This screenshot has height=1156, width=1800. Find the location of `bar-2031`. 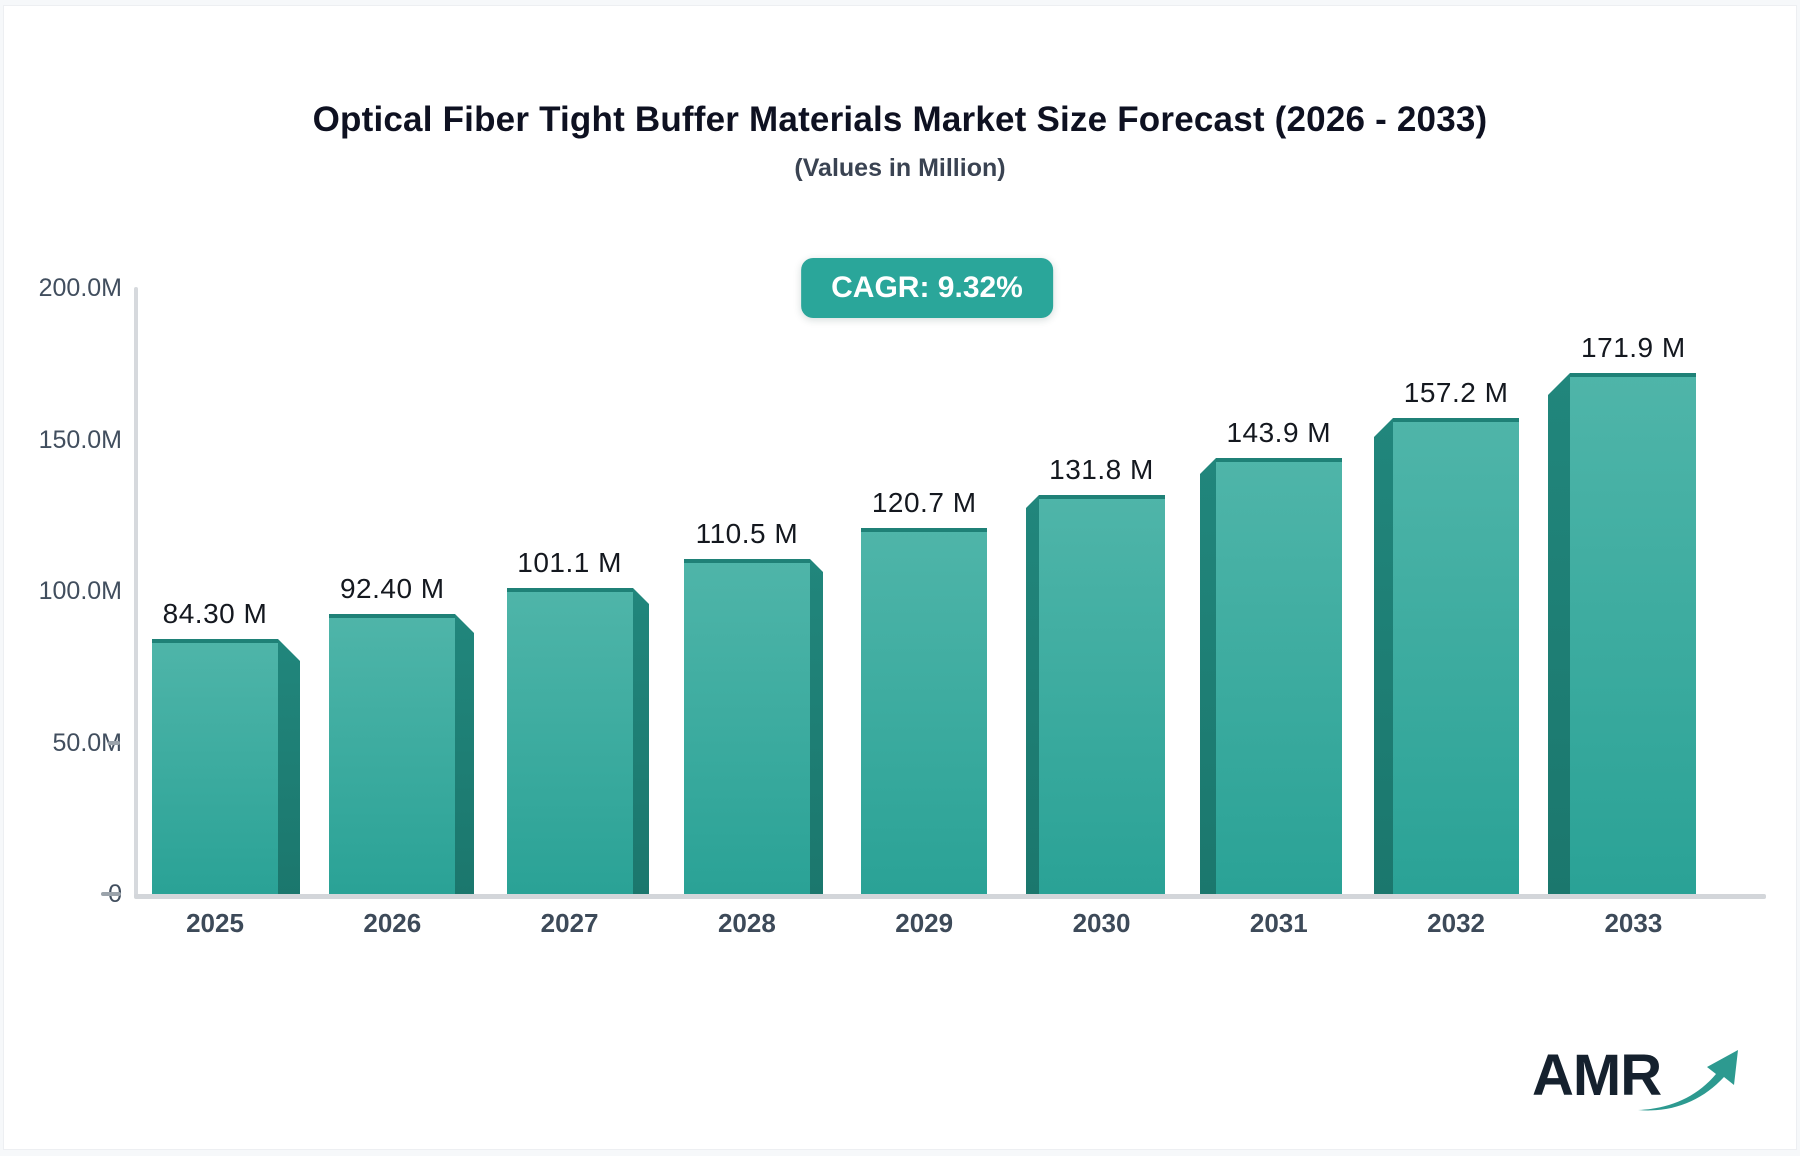

bar-2031 is located at coordinates (1279, 676).